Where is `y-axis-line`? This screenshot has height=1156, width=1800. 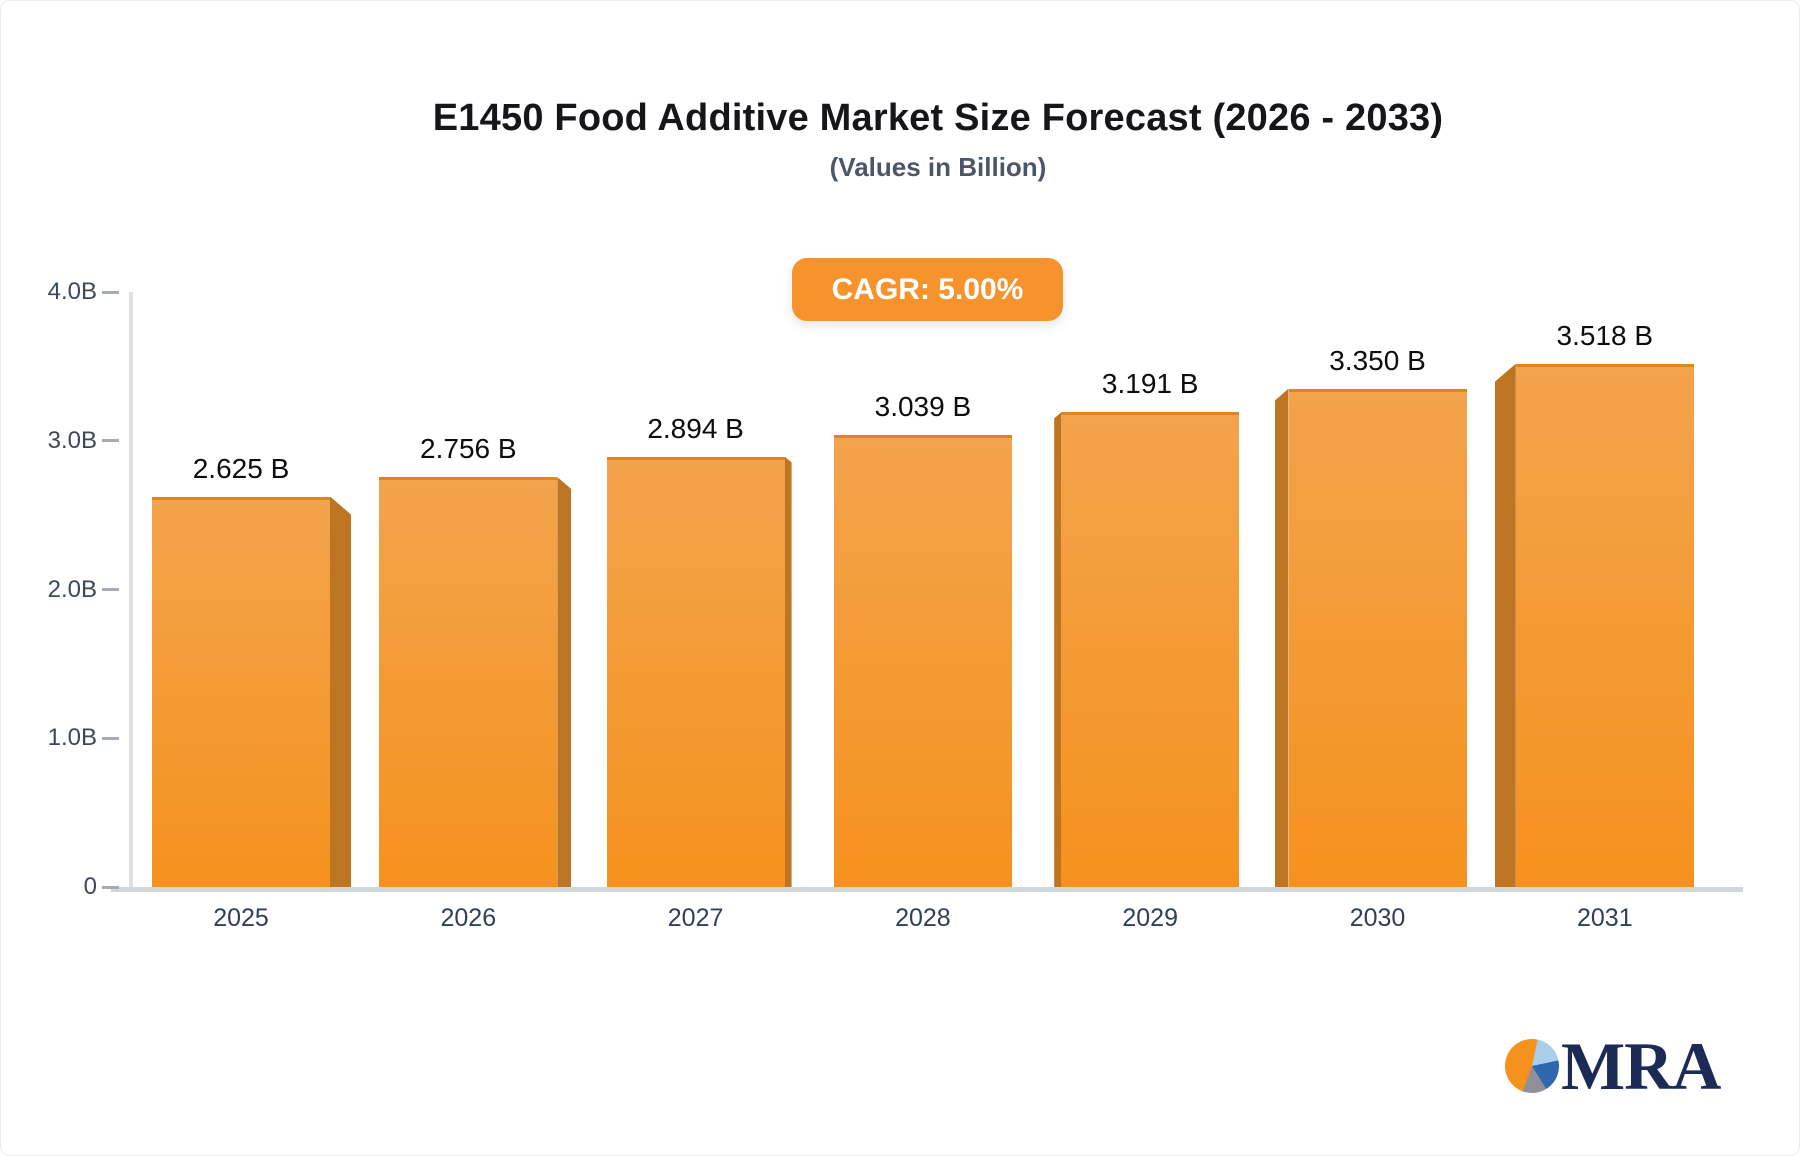 y-axis-line is located at coordinates (131, 591).